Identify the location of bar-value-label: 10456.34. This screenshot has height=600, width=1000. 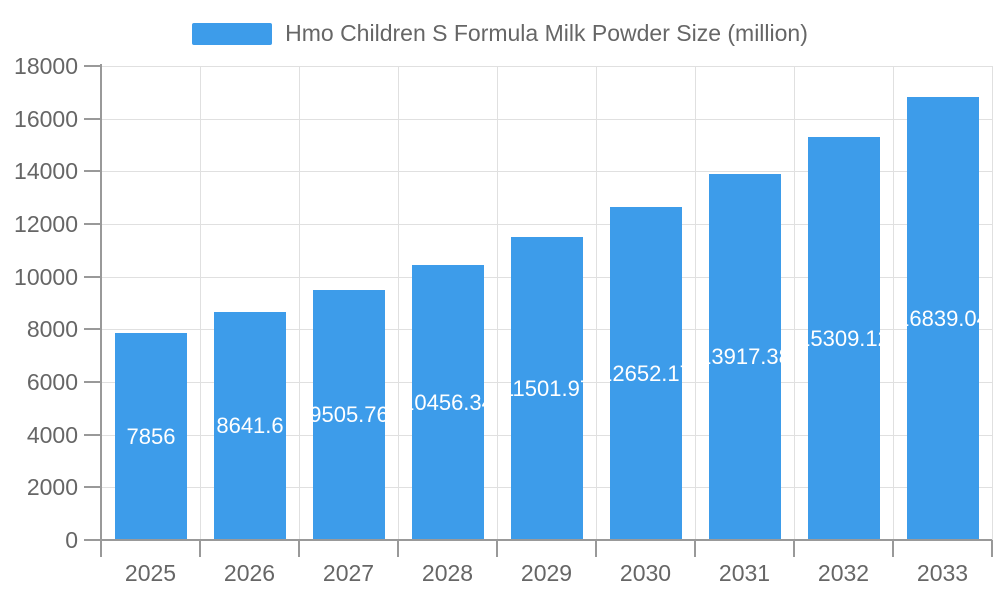
(448, 402).